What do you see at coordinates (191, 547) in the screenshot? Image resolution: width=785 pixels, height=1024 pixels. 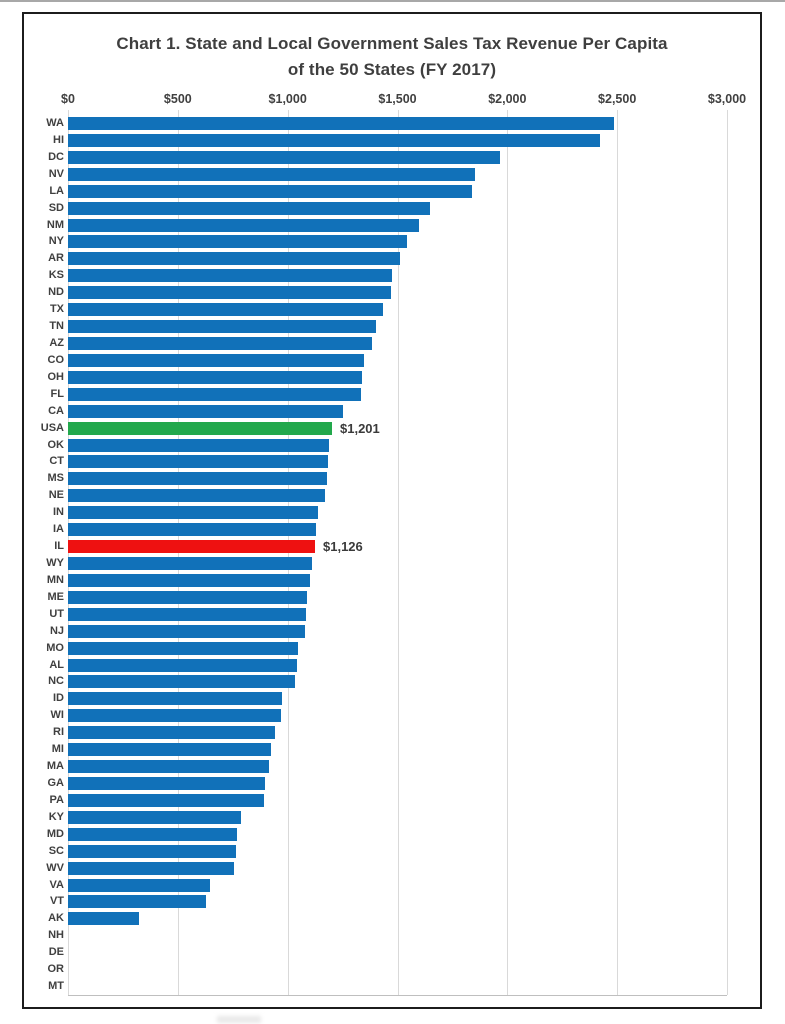 I see `bar-il` at bounding box center [191, 547].